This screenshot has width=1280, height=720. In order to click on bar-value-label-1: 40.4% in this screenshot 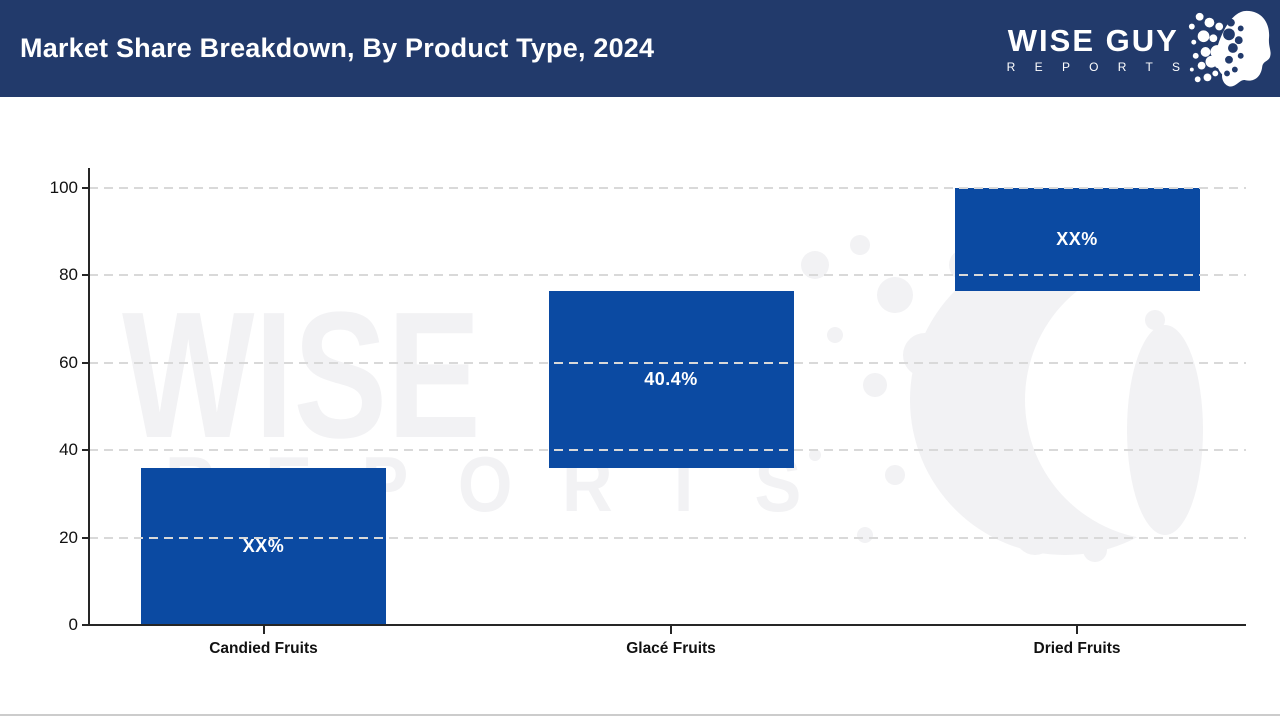, I will do `click(671, 379)`.